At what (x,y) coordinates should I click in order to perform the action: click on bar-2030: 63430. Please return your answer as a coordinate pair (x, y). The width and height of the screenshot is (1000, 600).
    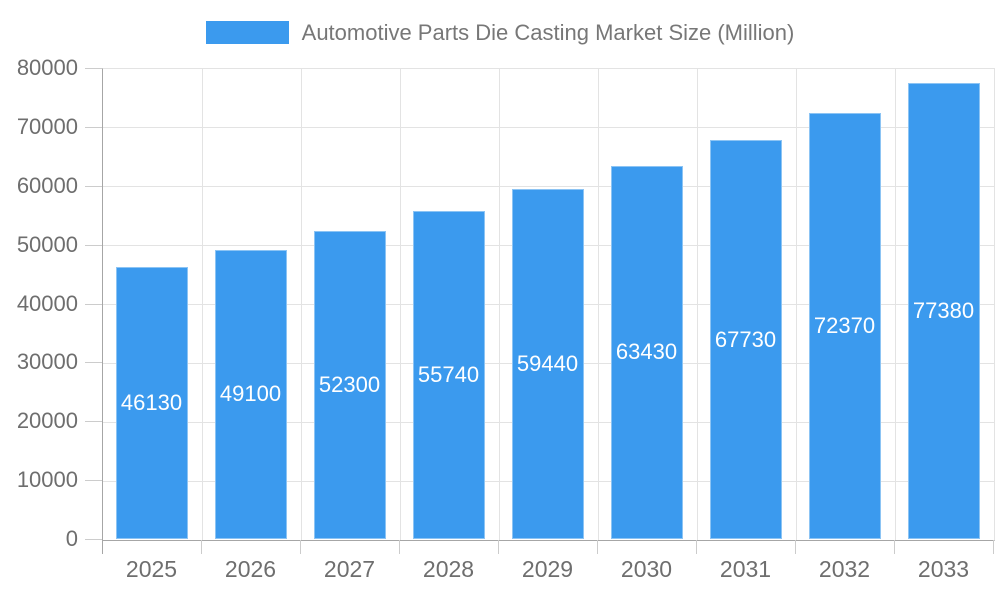
    Looking at the image, I should click on (646, 352).